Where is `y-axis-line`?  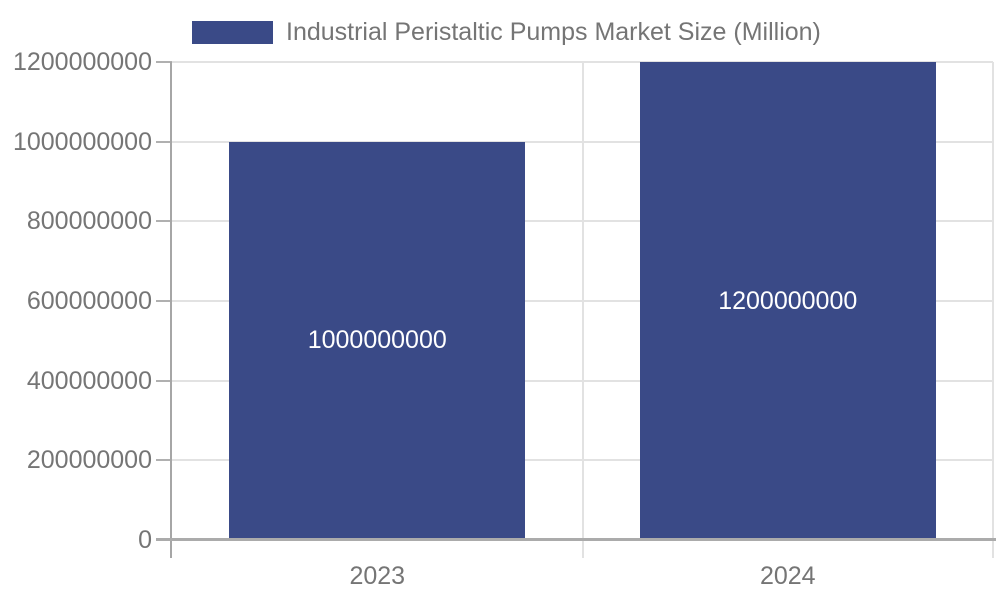 y-axis-line is located at coordinates (171, 310).